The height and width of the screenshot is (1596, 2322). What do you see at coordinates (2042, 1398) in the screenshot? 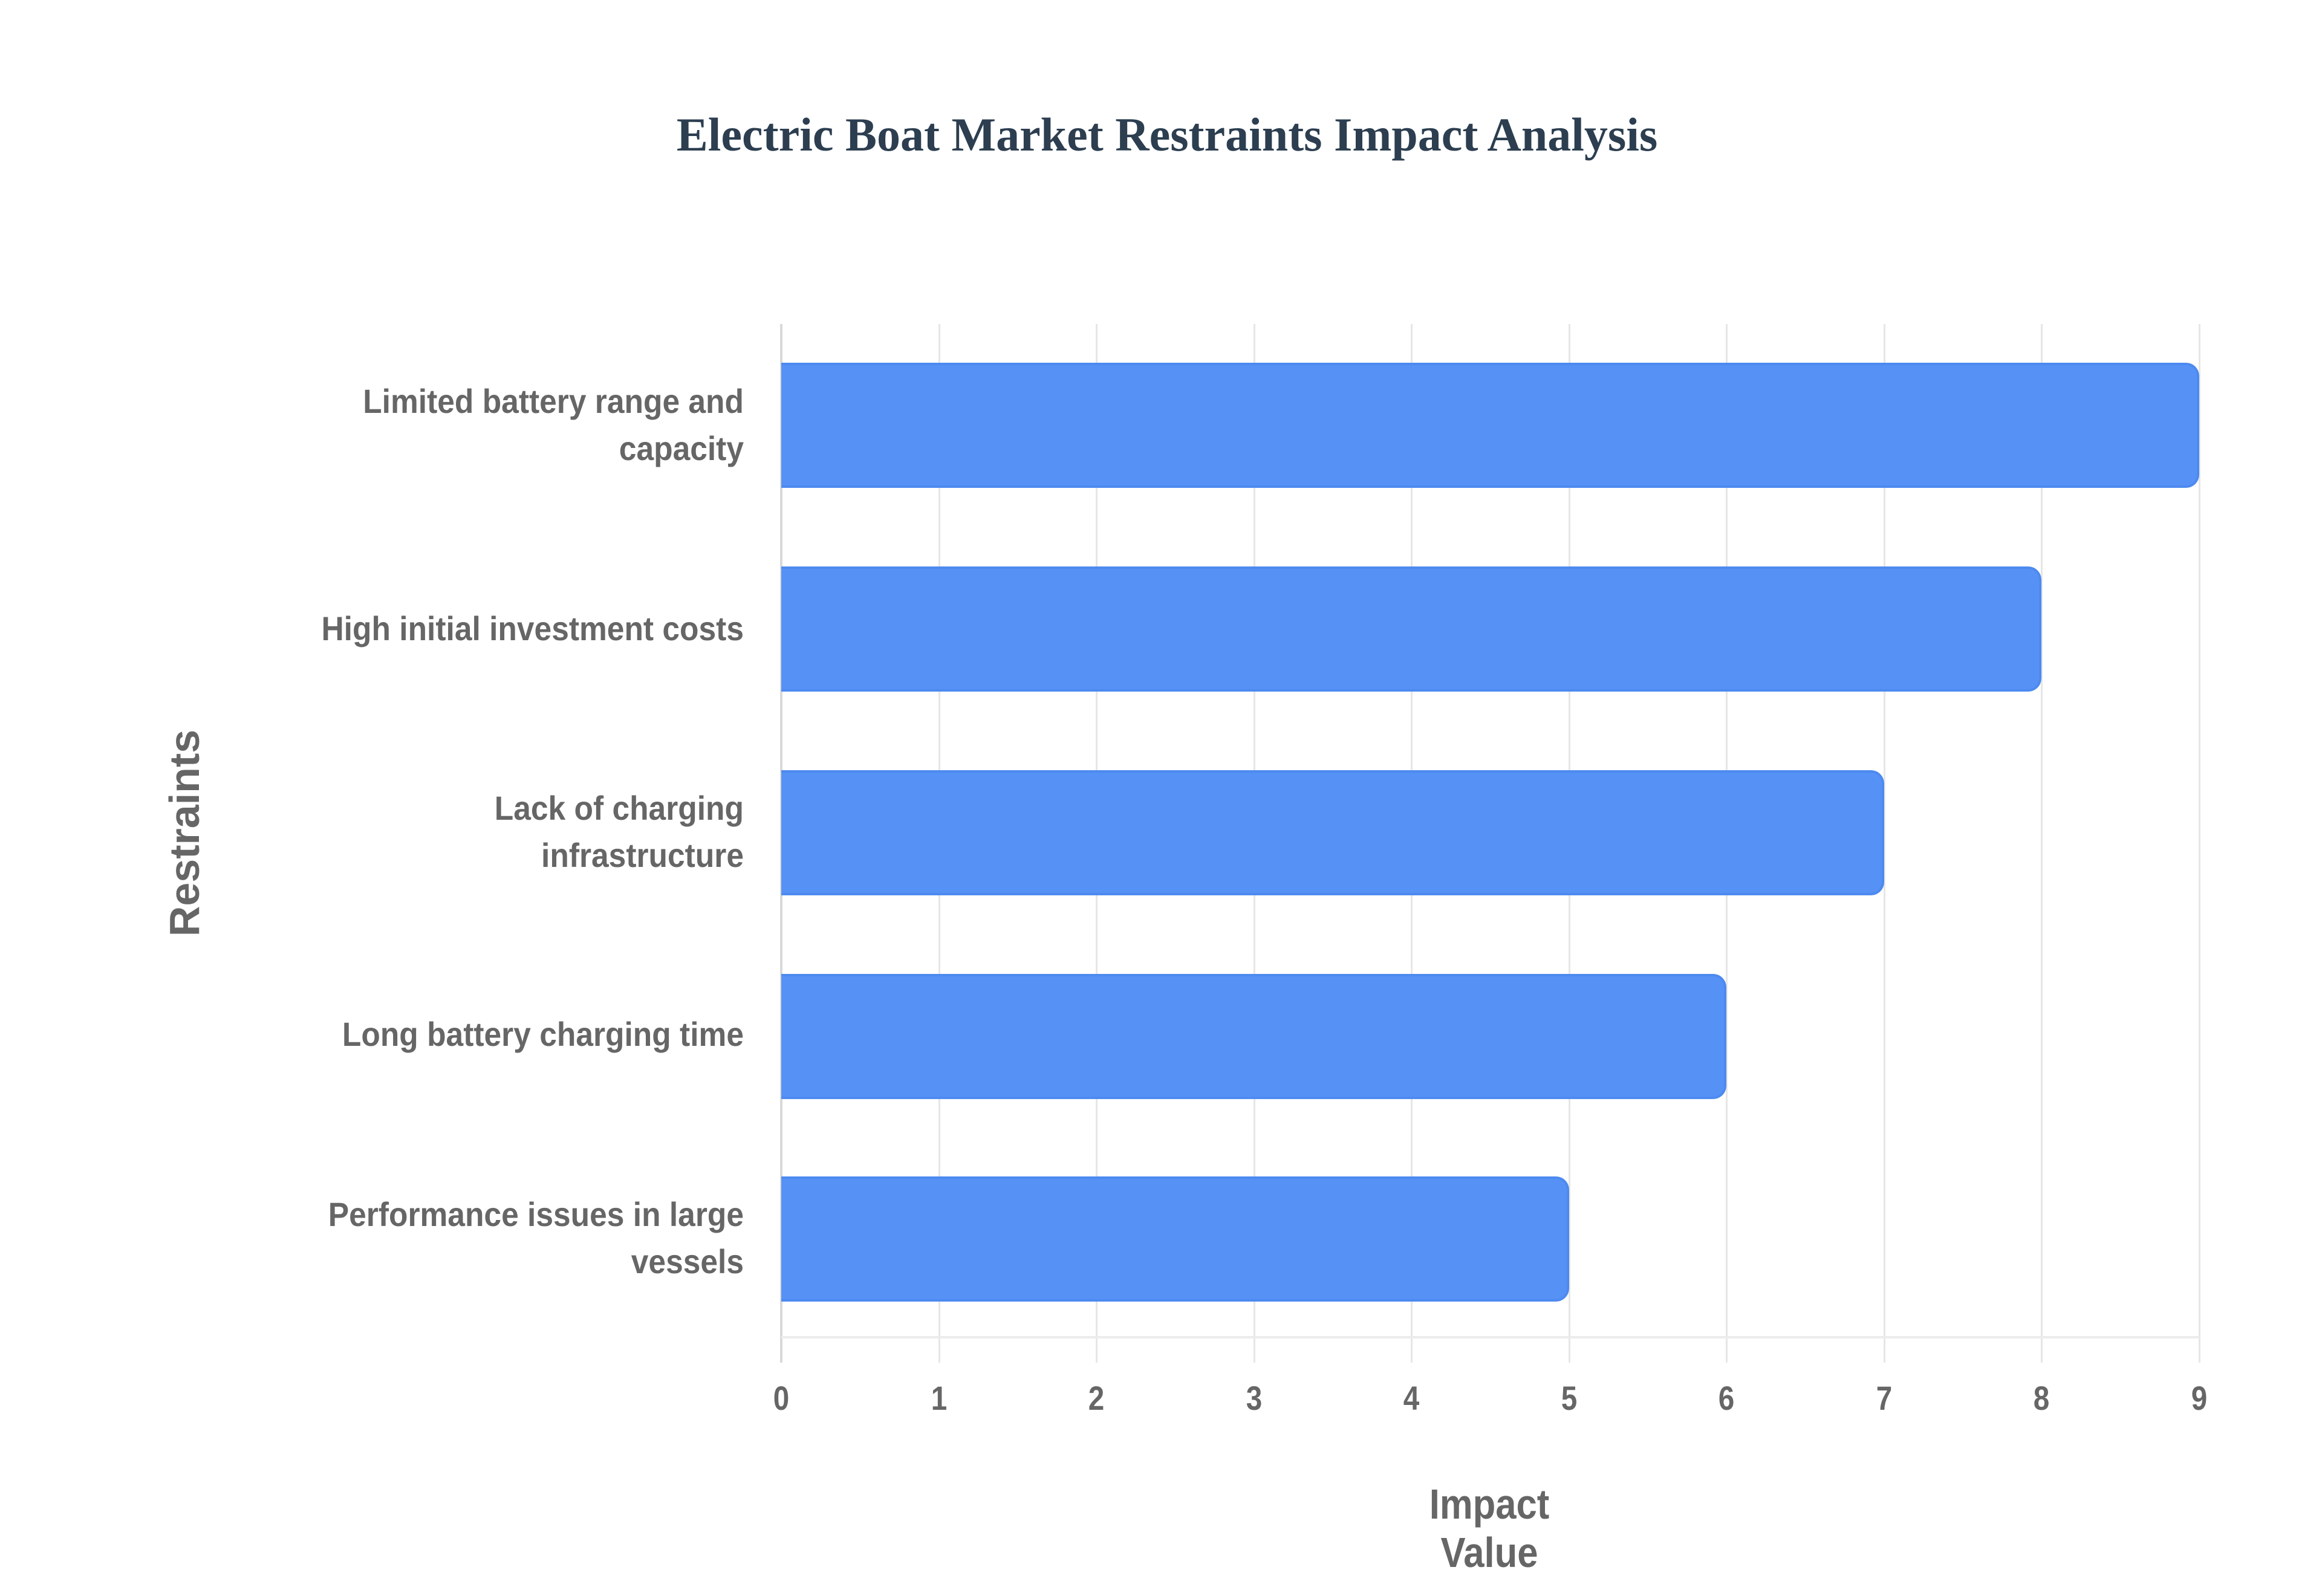
I see `x-tick-label: 8` at bounding box center [2042, 1398].